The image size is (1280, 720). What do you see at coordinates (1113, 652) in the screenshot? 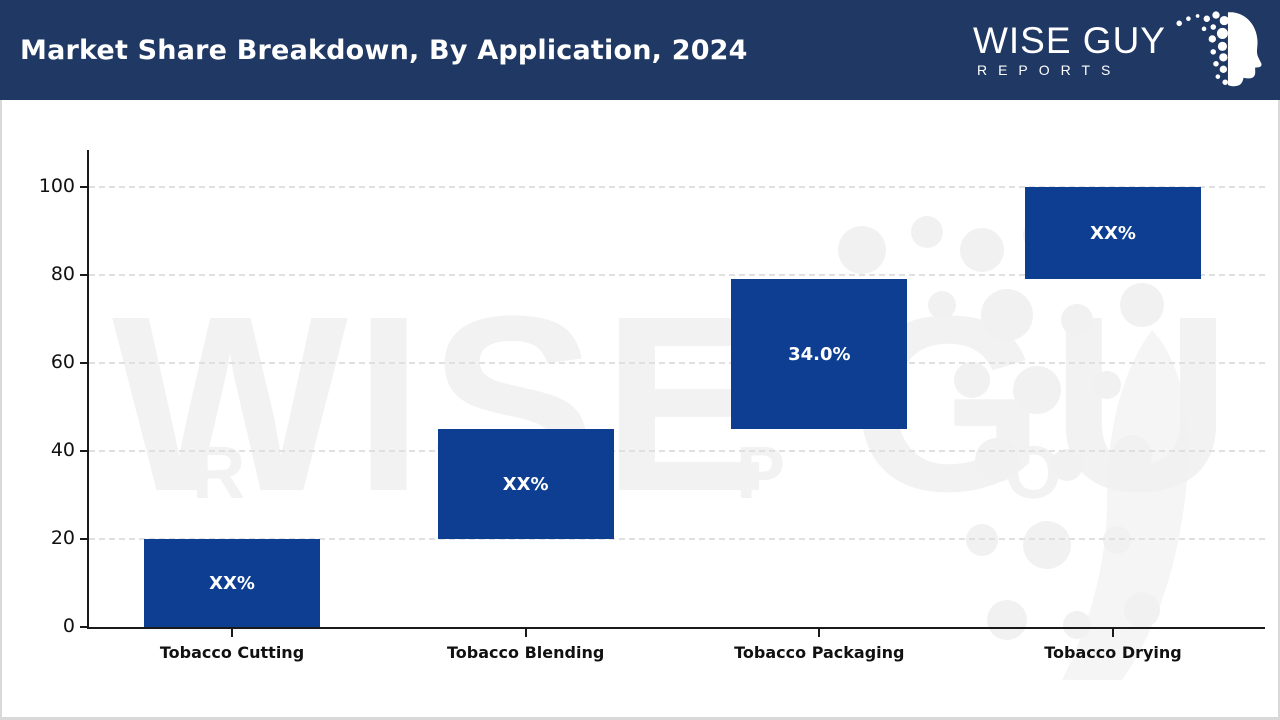
I see `x-tick-label: Tobacco Drying` at bounding box center [1113, 652].